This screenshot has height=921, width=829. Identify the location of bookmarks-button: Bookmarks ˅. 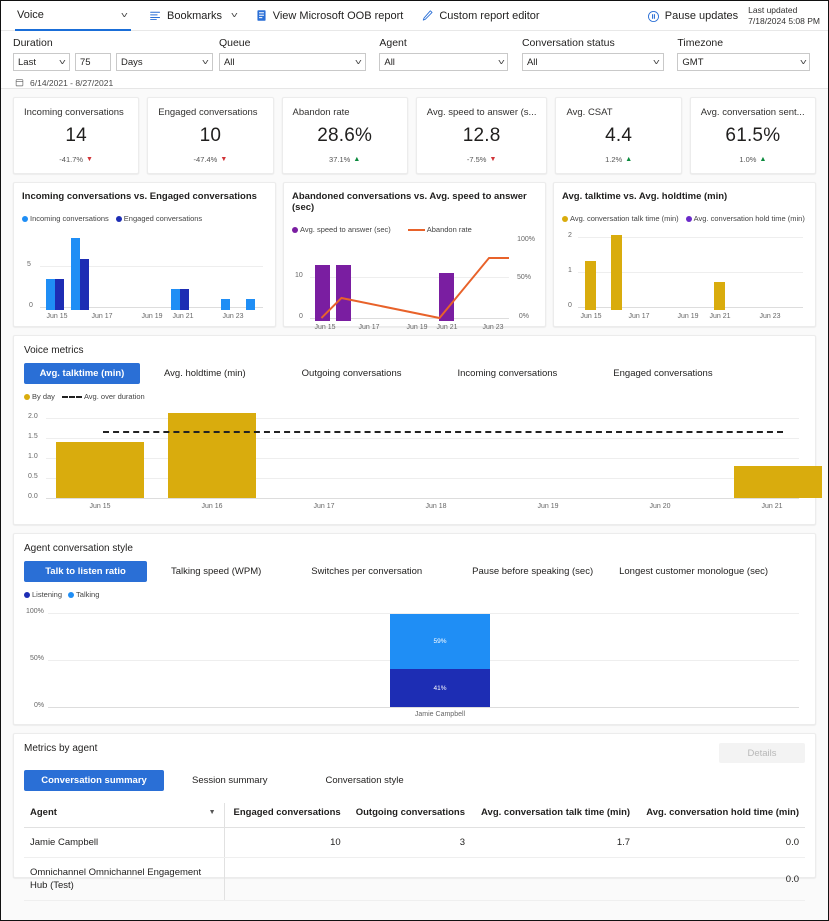
(193, 16).